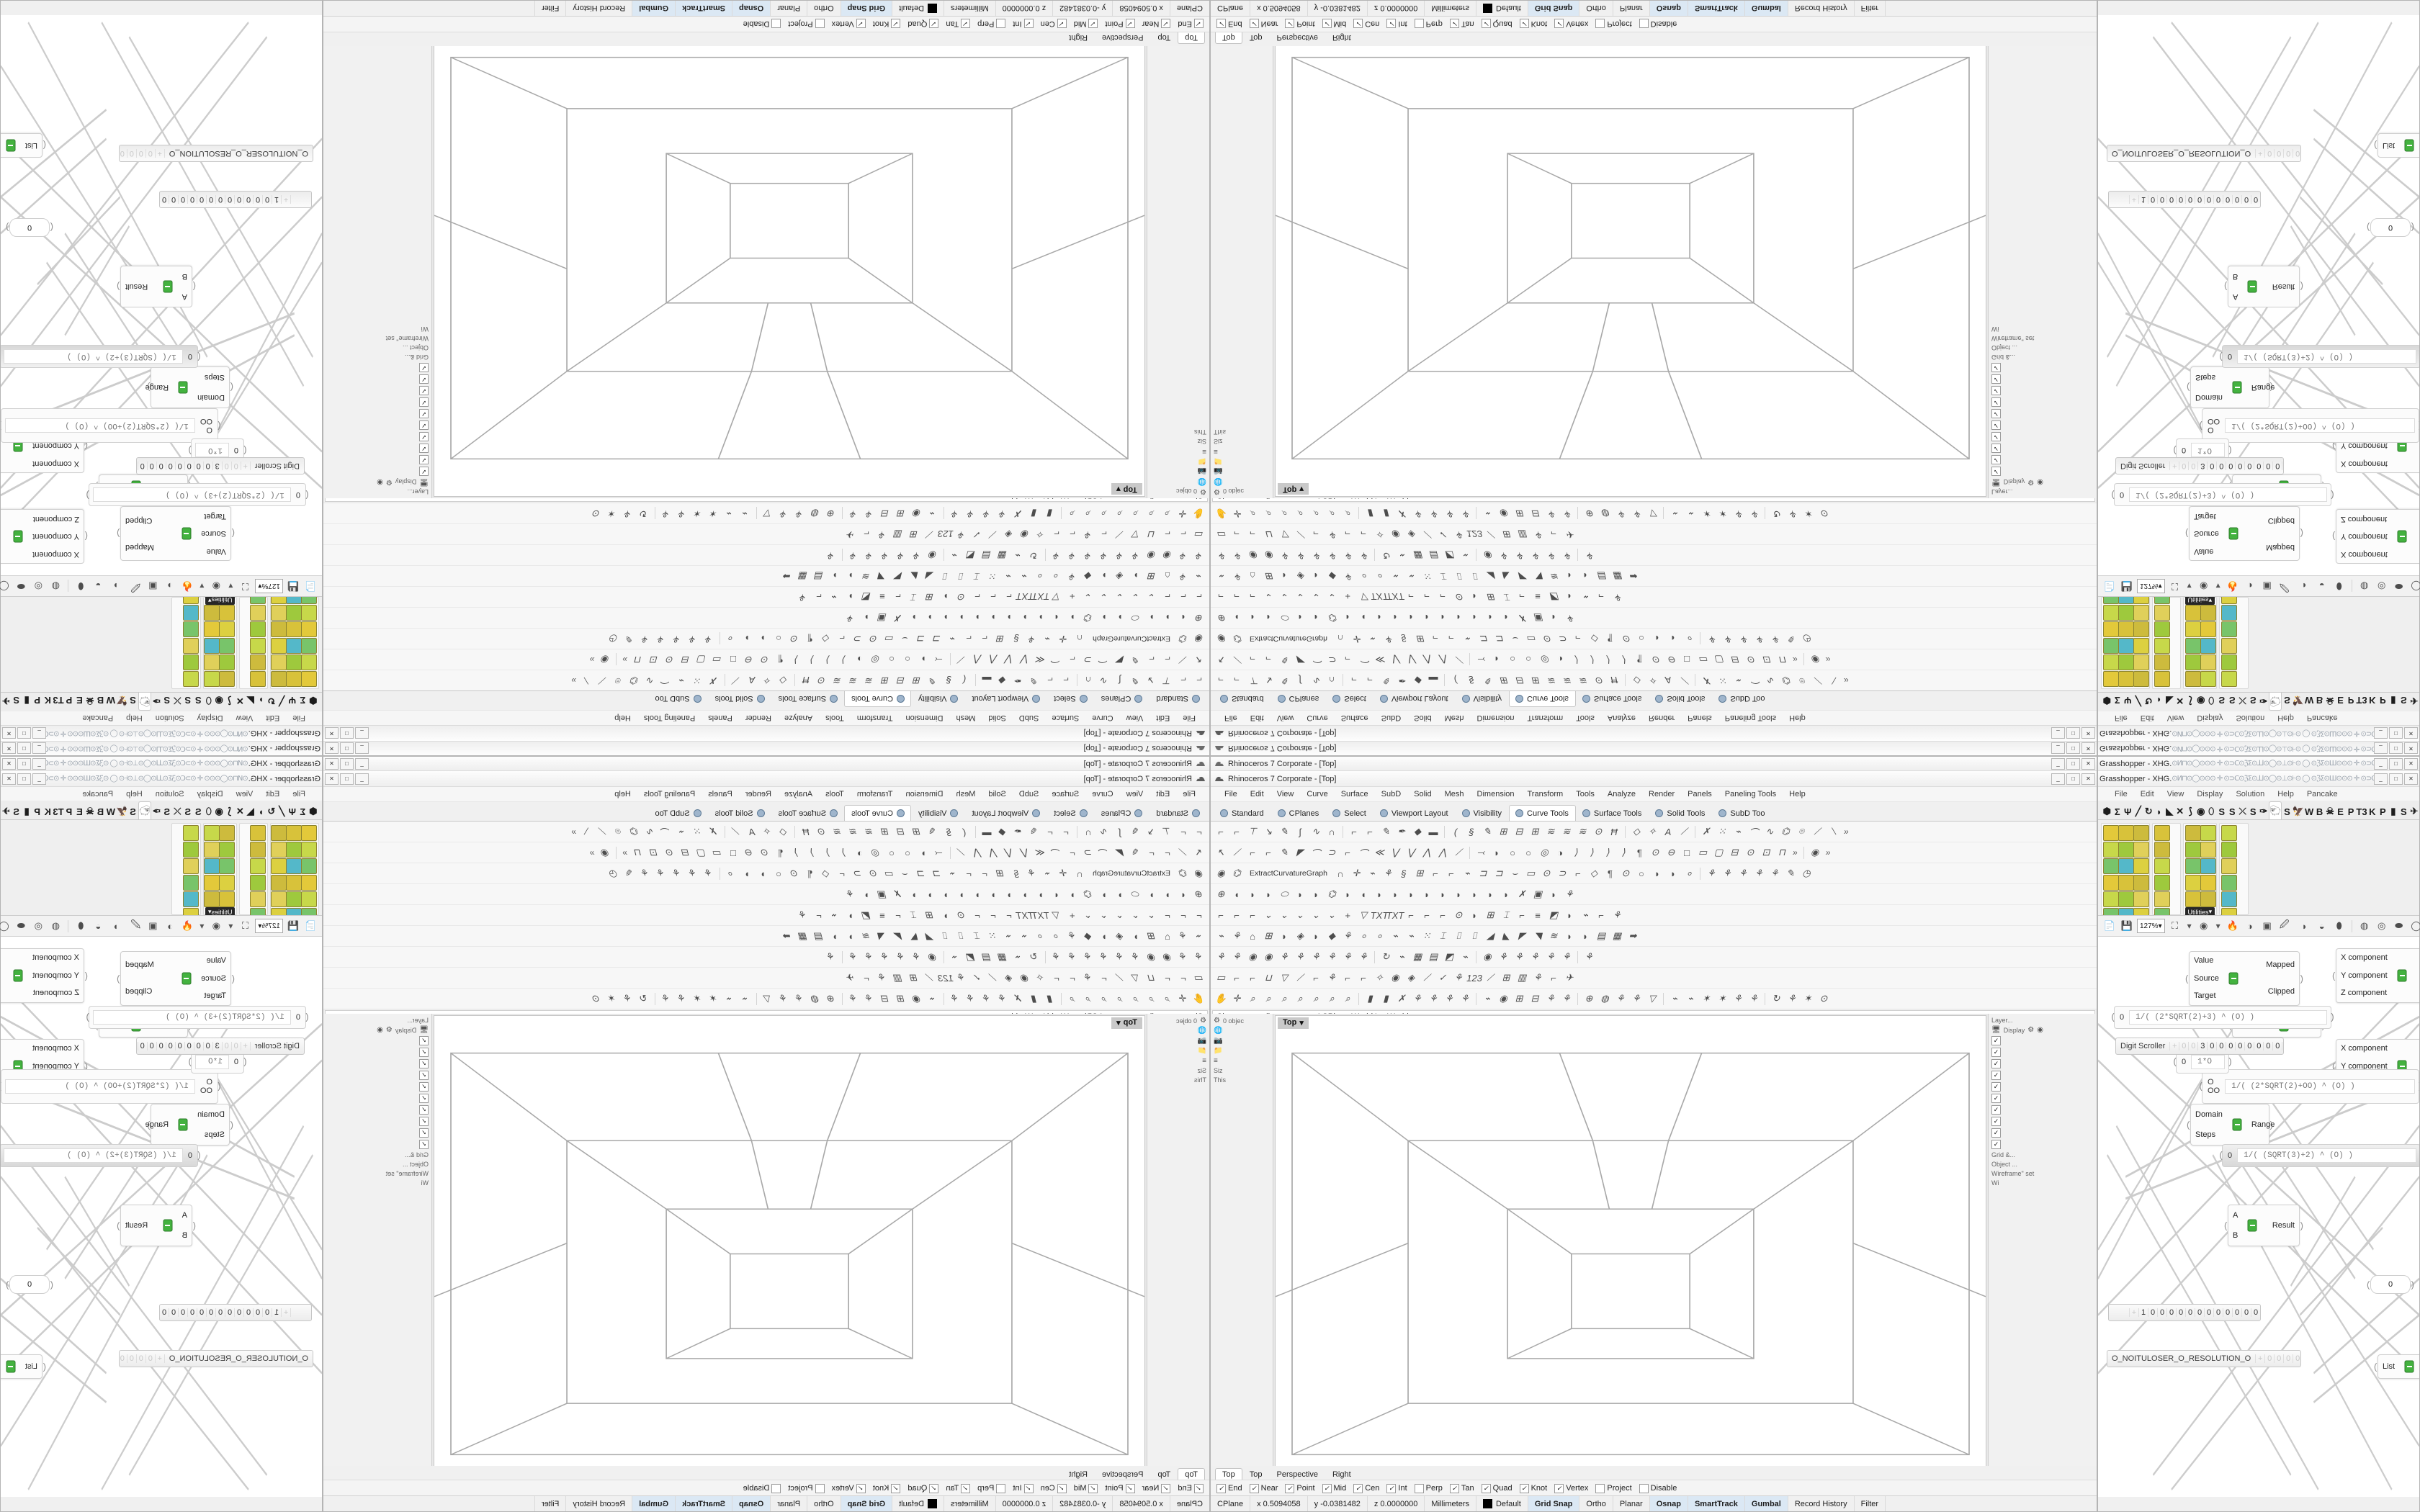 The width and height of the screenshot is (2420, 1512). Describe the element at coordinates (736, 680) in the screenshot. I see `rhino-tool-icon: ⟋` at that location.